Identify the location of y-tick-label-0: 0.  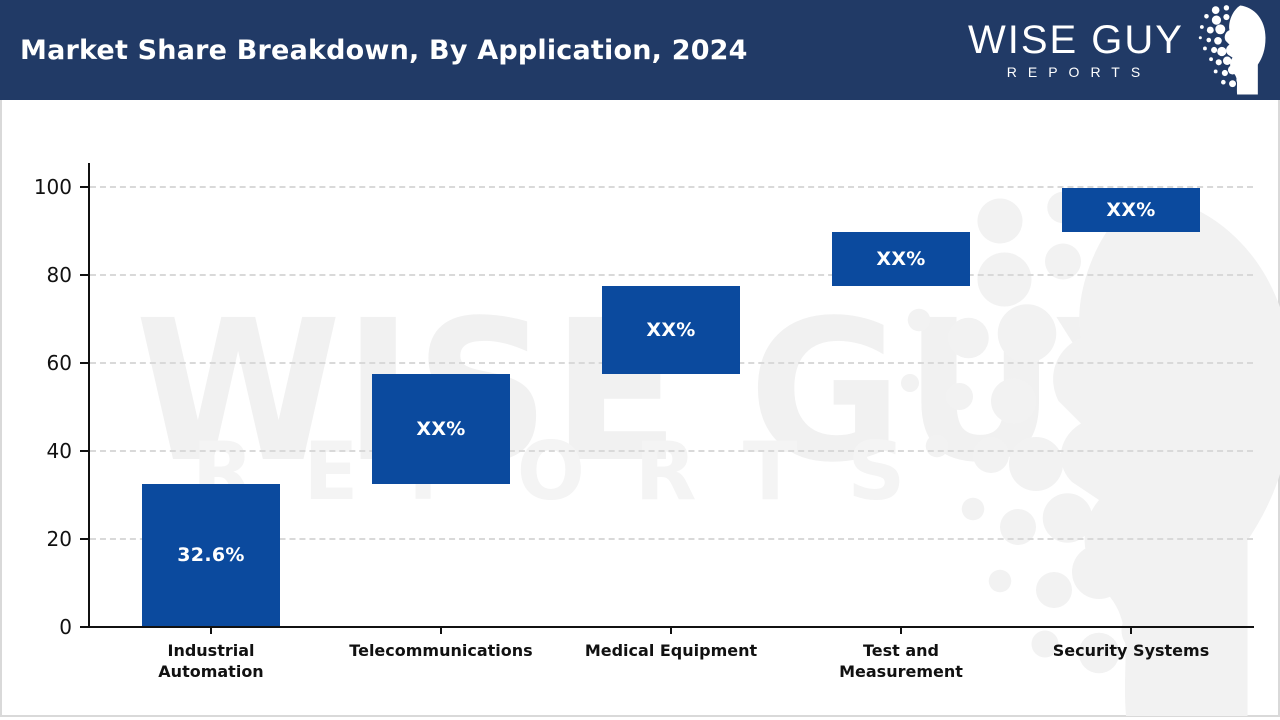
(65, 627).